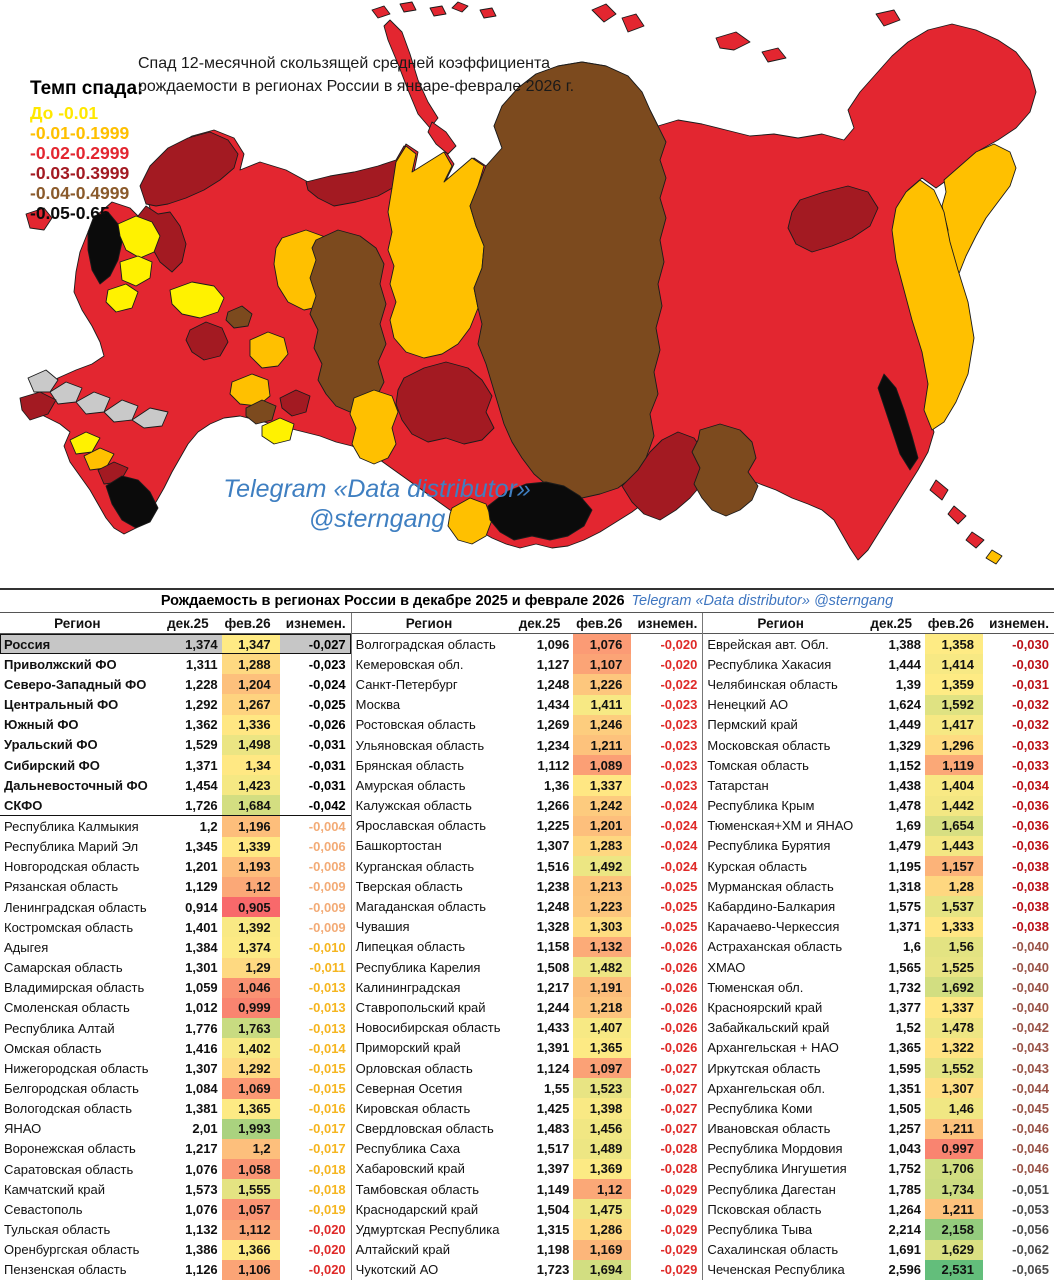 The height and width of the screenshot is (1280, 1054). I want to click on change-value-cell: -0,008, so click(327, 867).